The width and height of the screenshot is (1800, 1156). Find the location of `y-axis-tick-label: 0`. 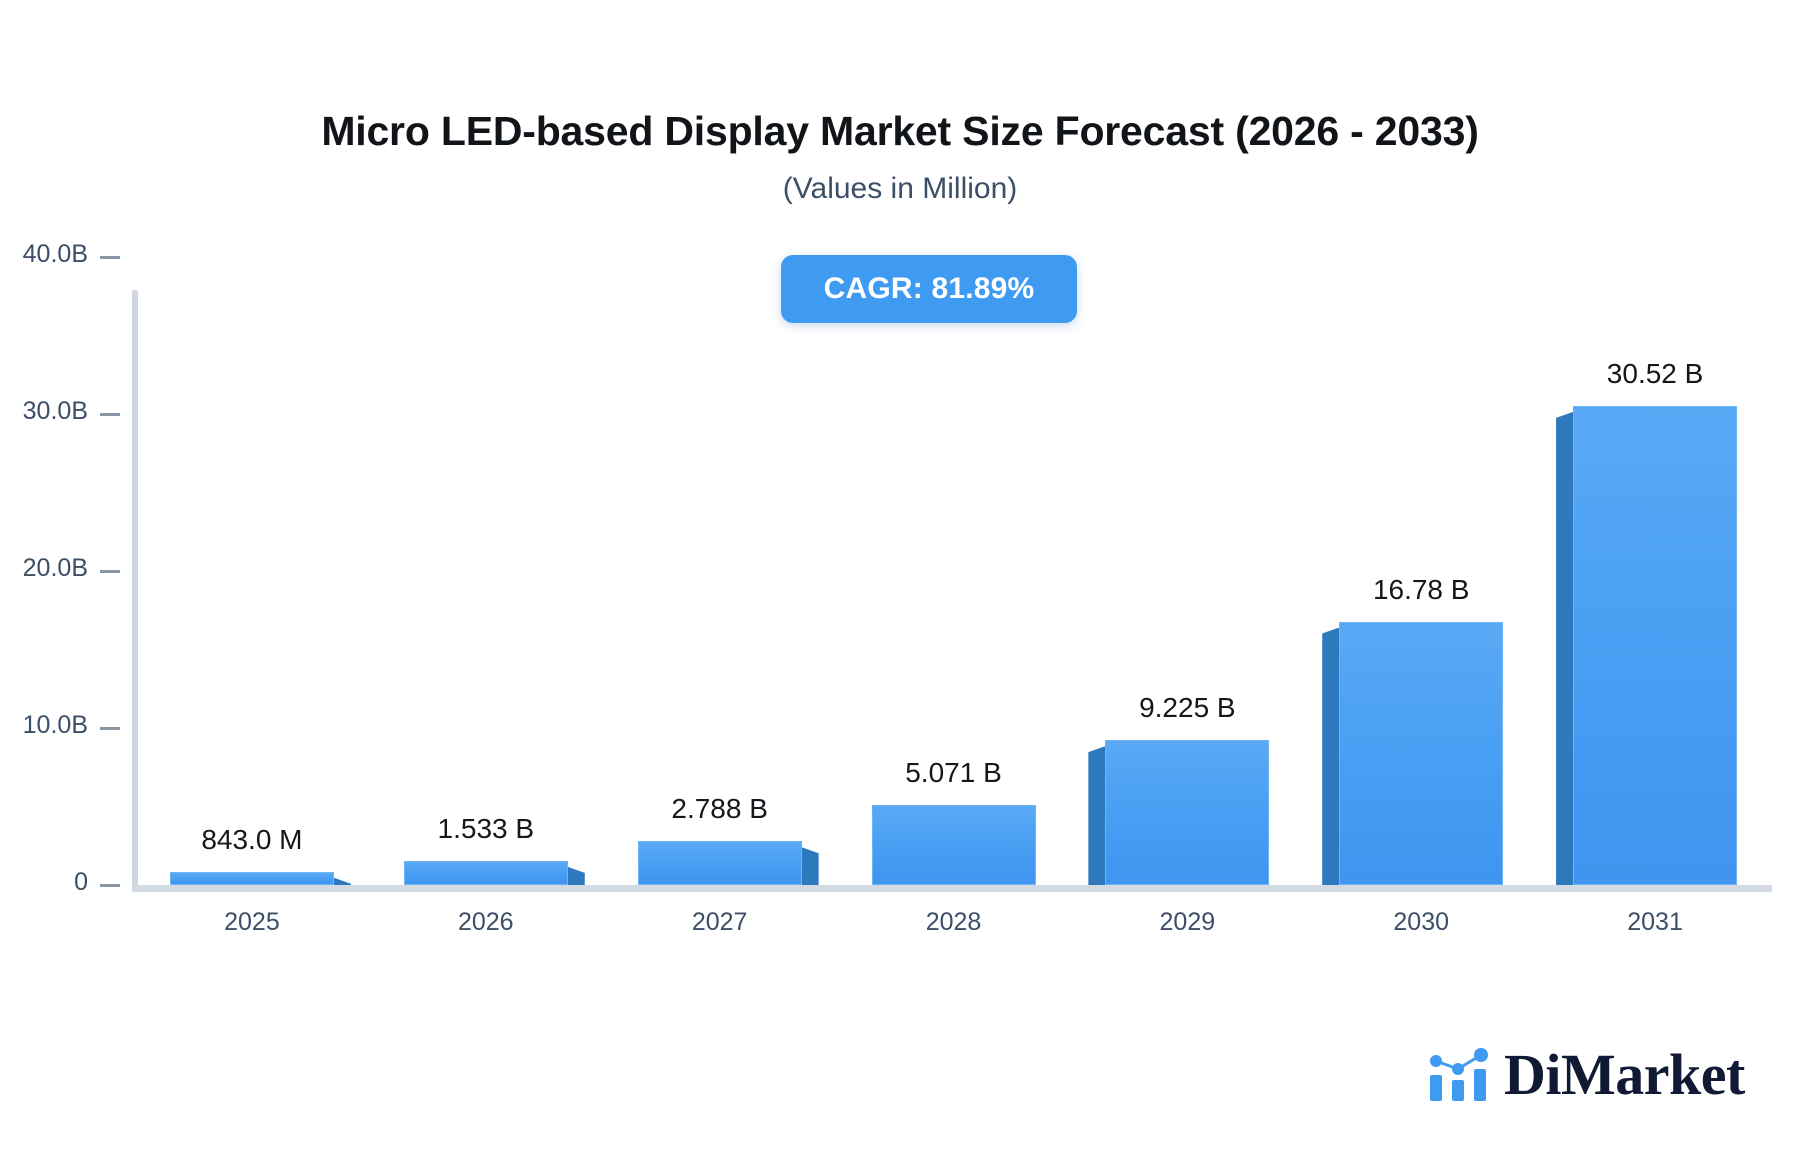

y-axis-tick-label: 0 is located at coordinates (81, 882).